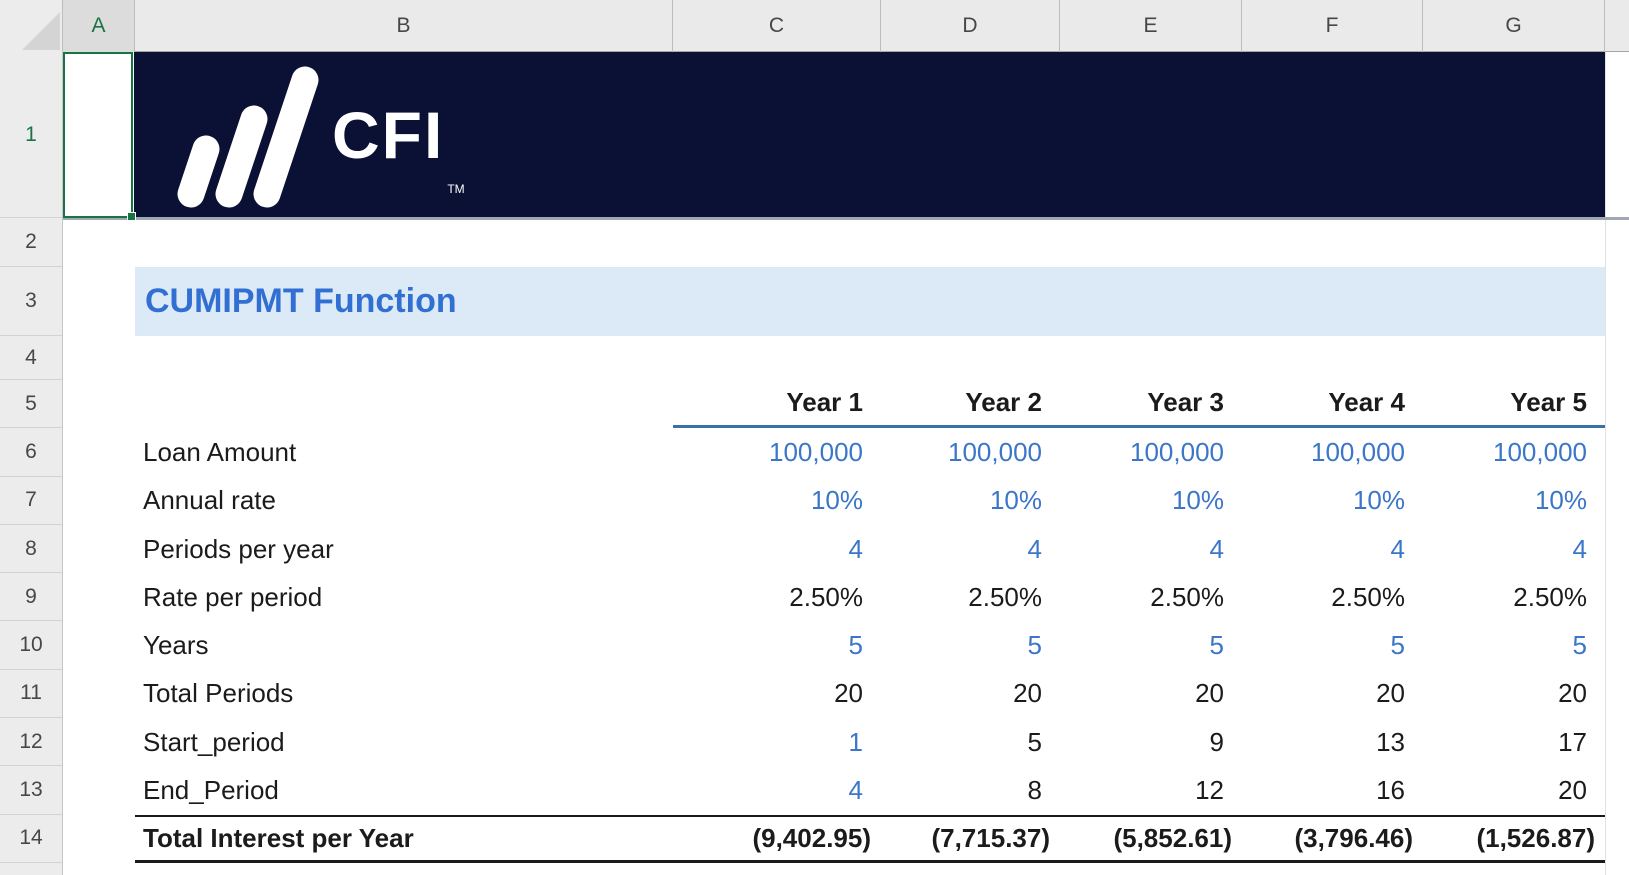  I want to click on cfi-bars-icon, so click(248, 137).